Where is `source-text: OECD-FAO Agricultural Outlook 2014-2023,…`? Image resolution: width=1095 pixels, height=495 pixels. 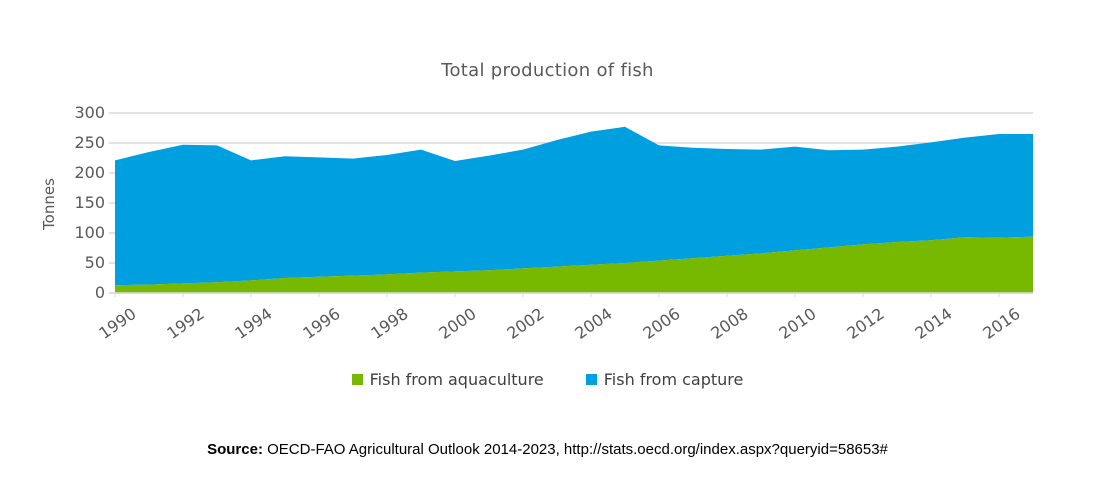 source-text: OECD-FAO Agricultural Outlook 2014-2023,… is located at coordinates (575, 449).